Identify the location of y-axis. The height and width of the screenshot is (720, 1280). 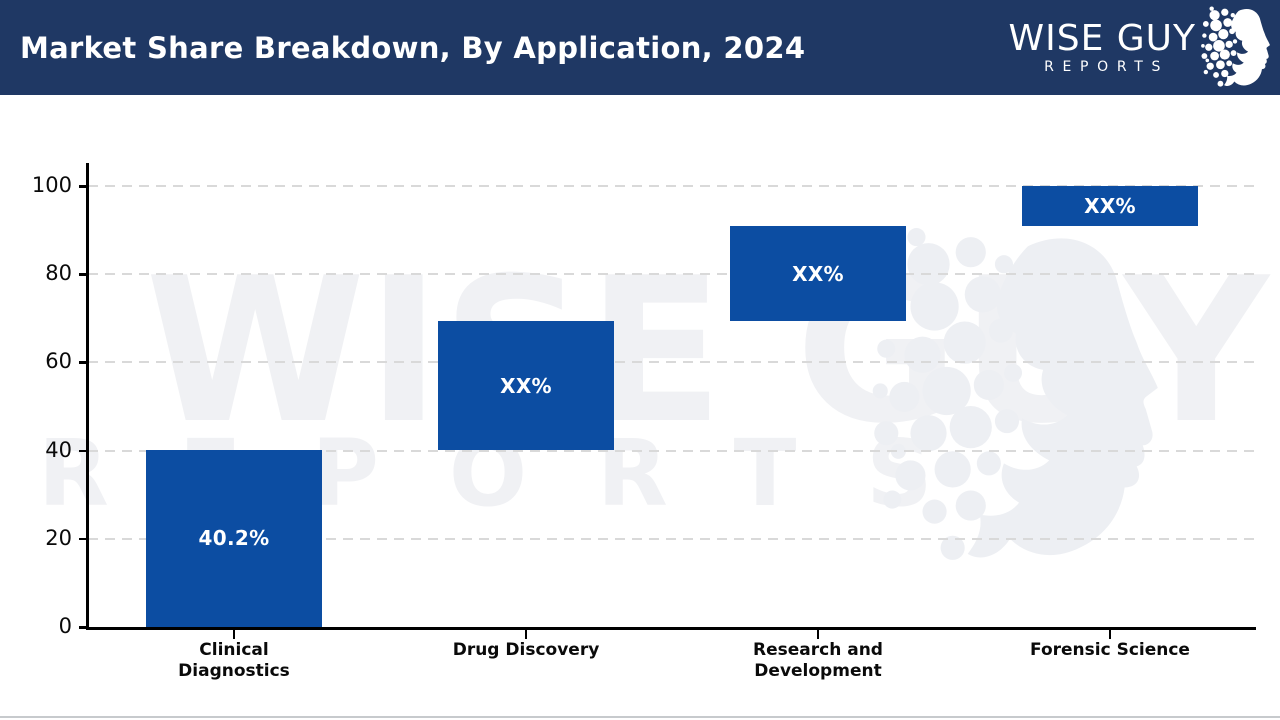
(87, 396).